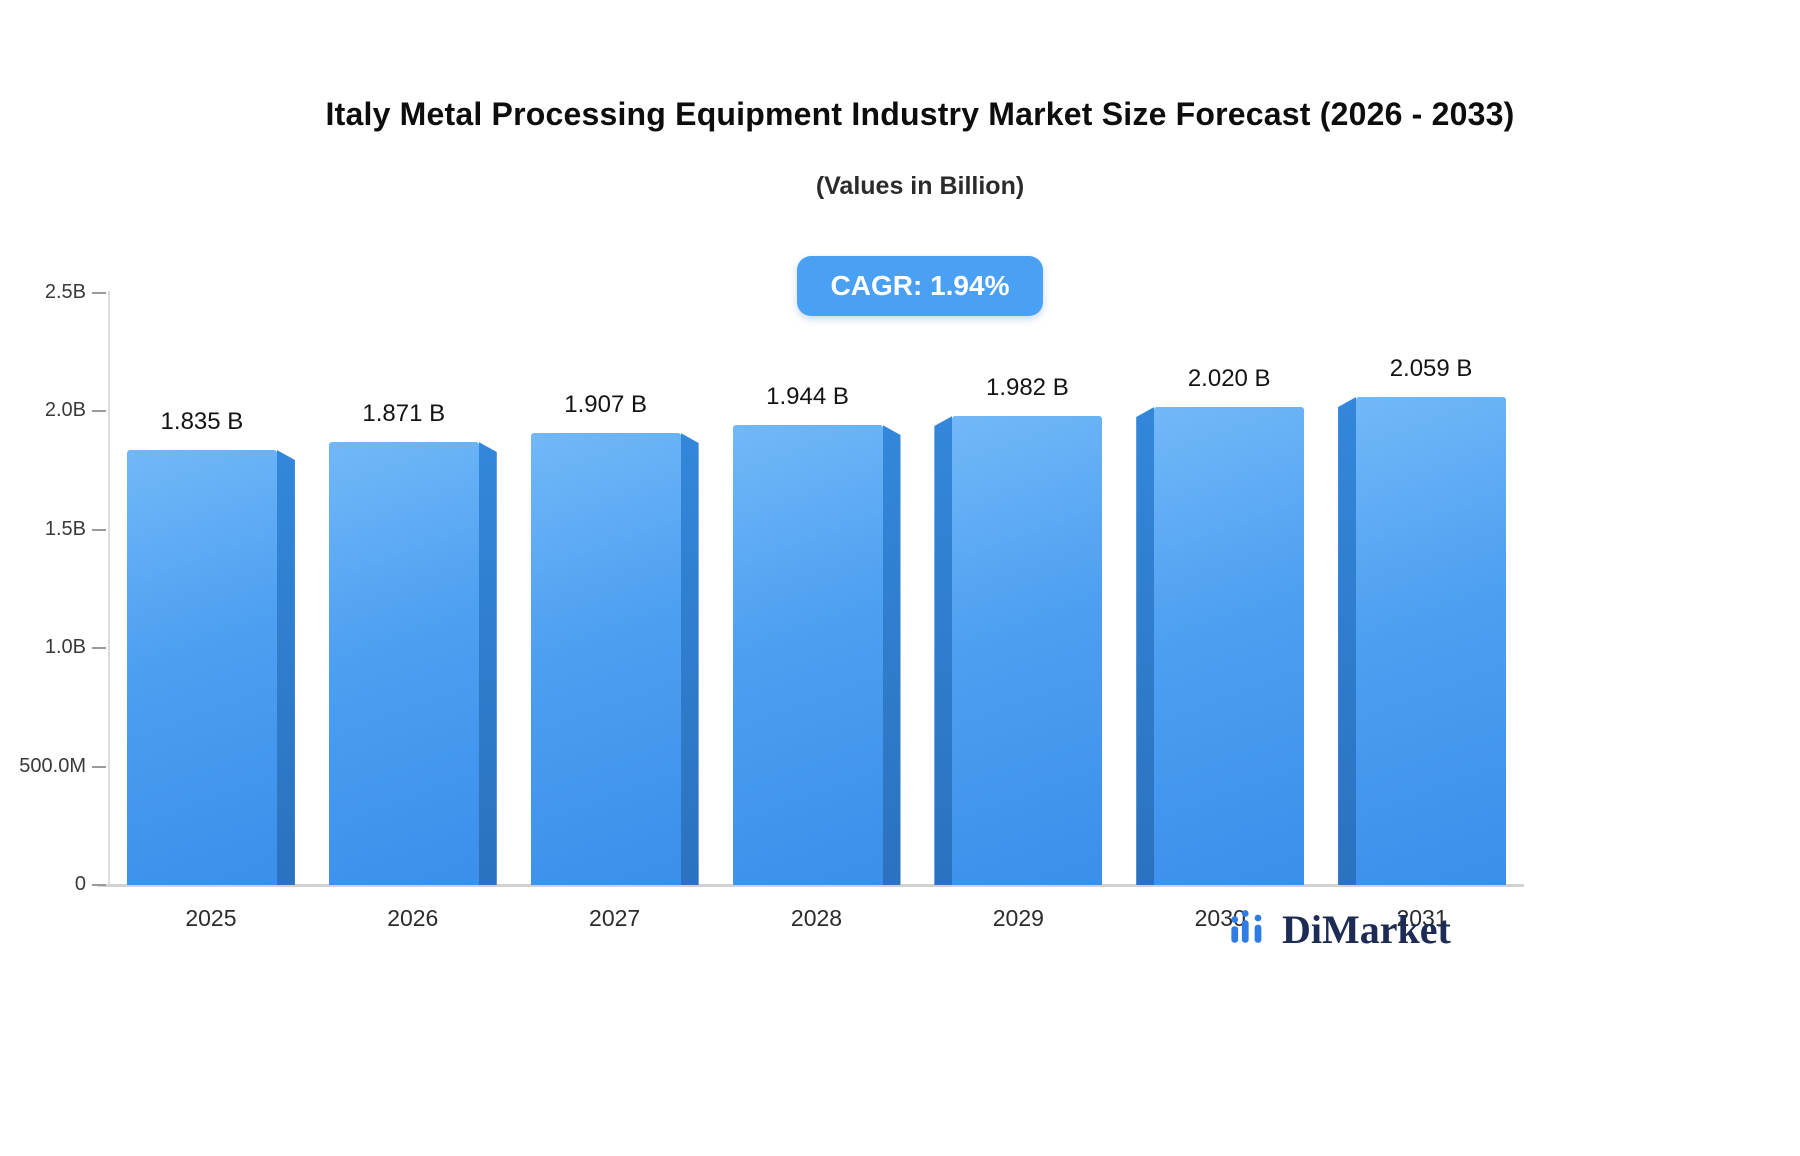 The image size is (1800, 1156). I want to click on bar-2031, so click(1422, 641).